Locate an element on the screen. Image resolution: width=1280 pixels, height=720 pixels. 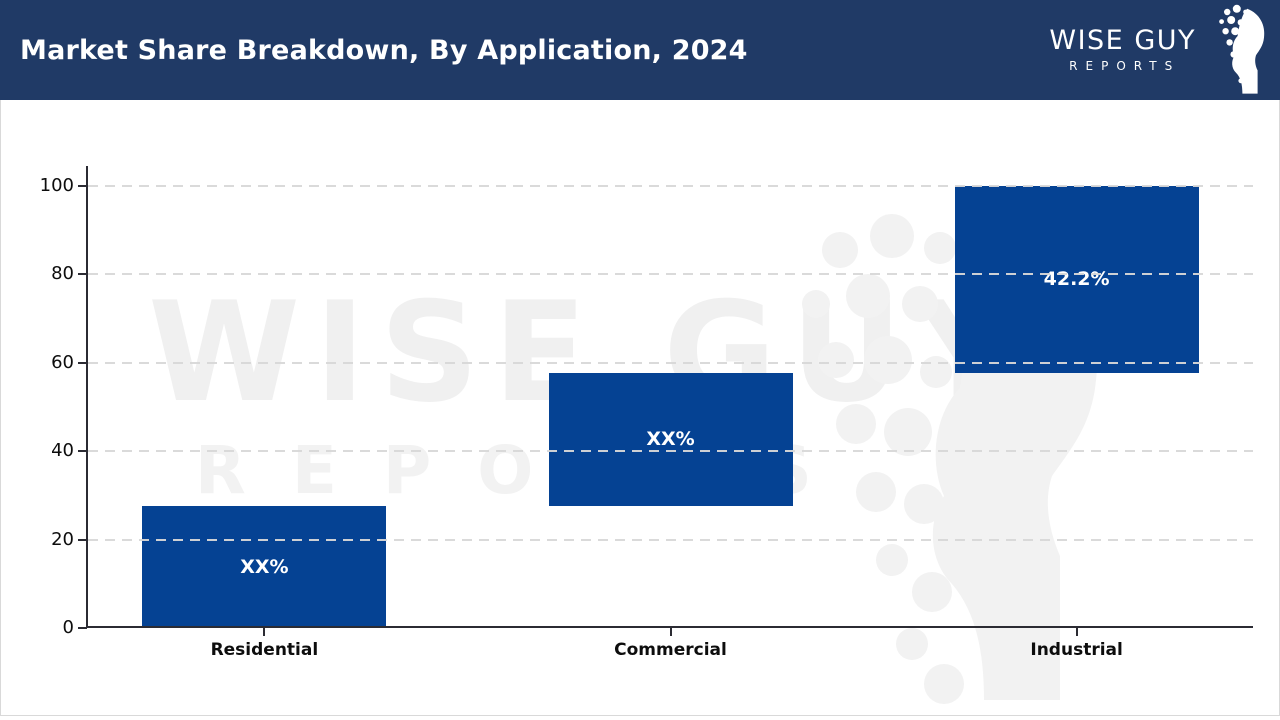
x-tick-industrial is located at coordinates (1076, 632).